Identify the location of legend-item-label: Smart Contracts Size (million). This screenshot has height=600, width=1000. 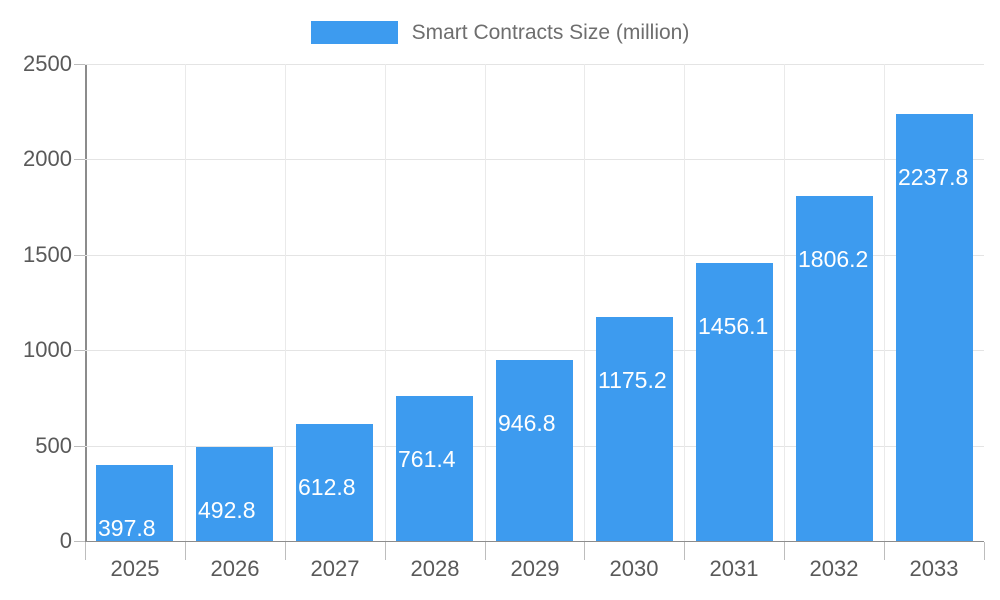
(550, 32).